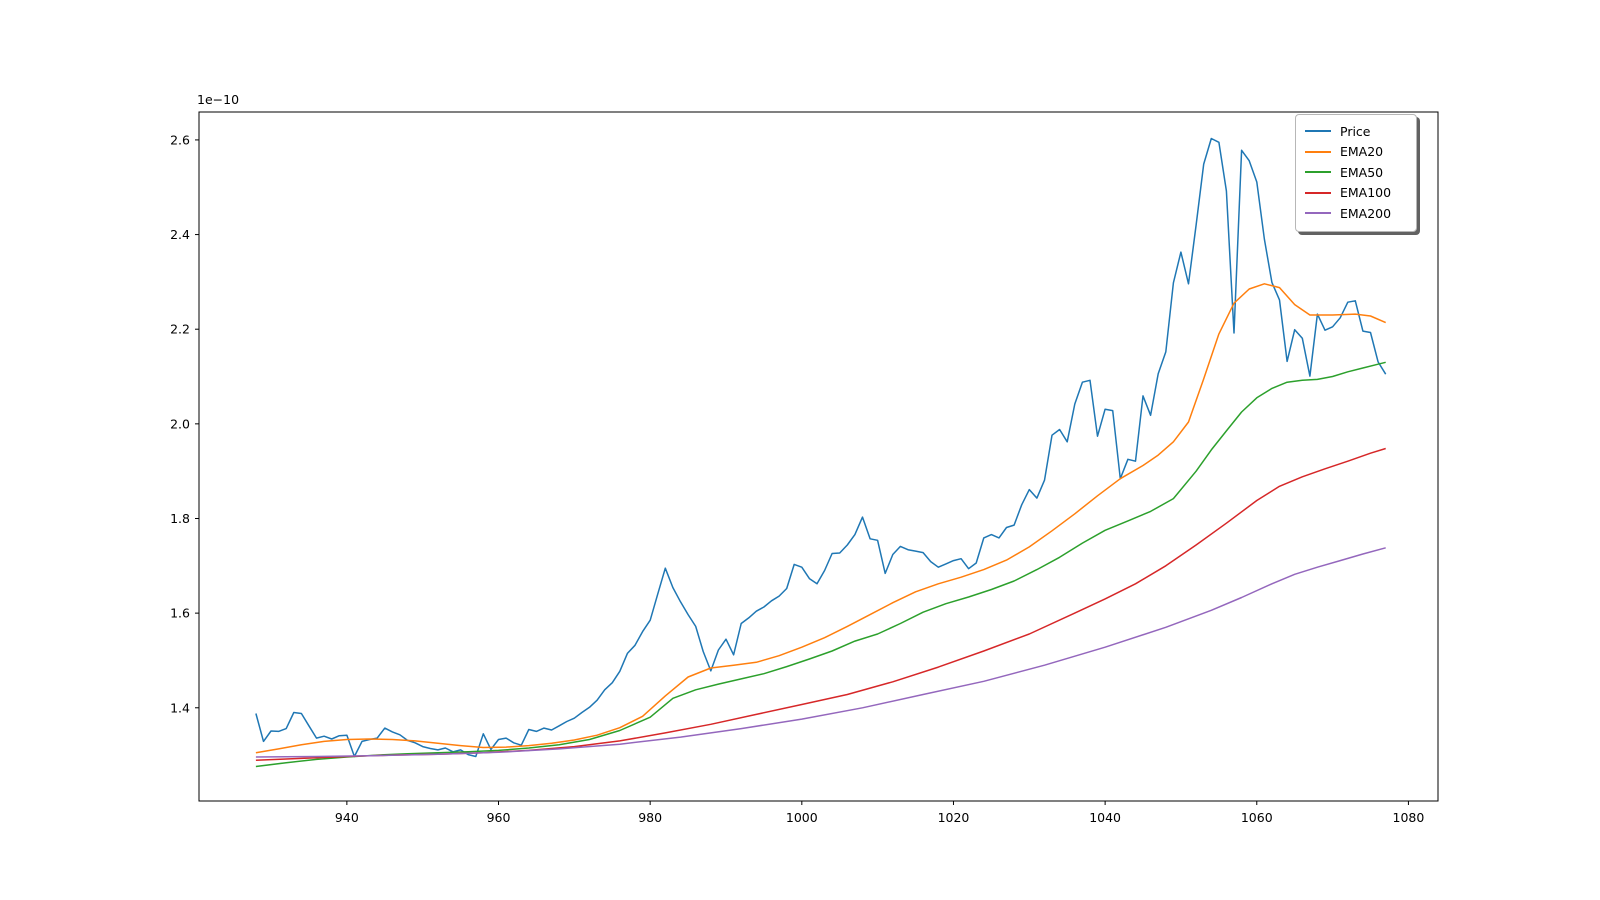  I want to click on x-tick-label: 960, so click(499, 817).